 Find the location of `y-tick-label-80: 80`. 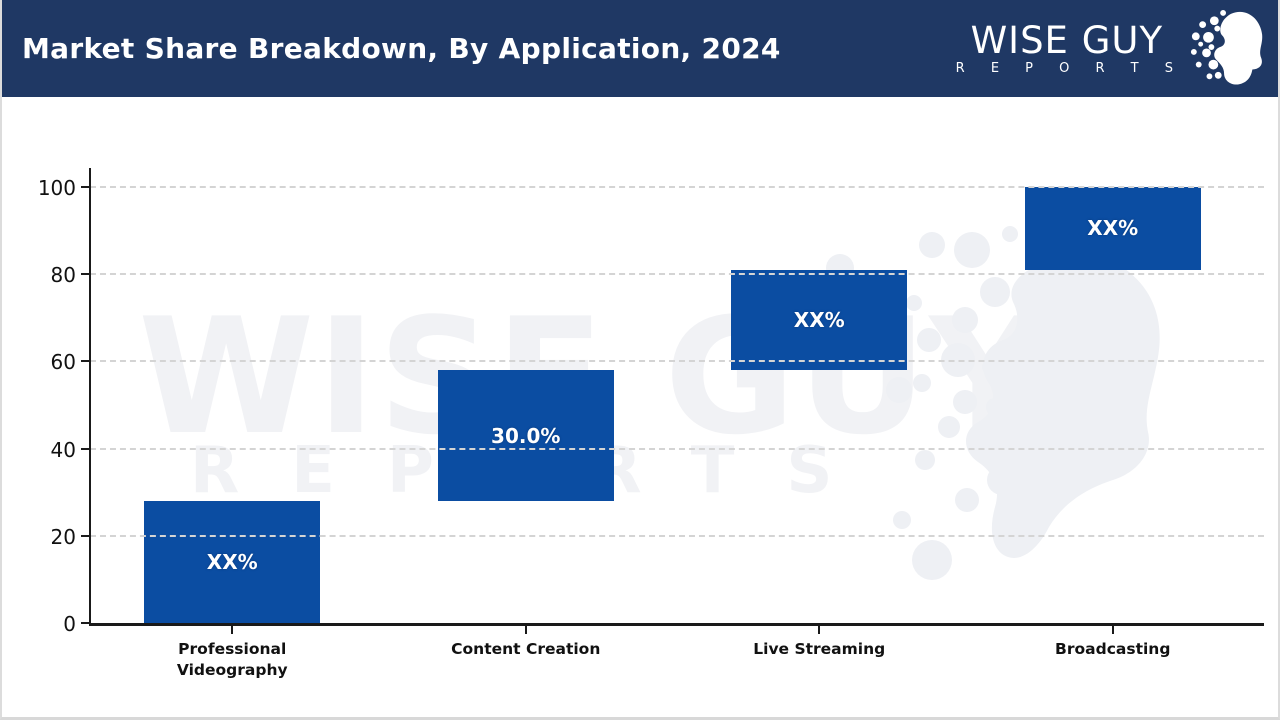

y-tick-label-80: 80 is located at coordinates (63, 275).